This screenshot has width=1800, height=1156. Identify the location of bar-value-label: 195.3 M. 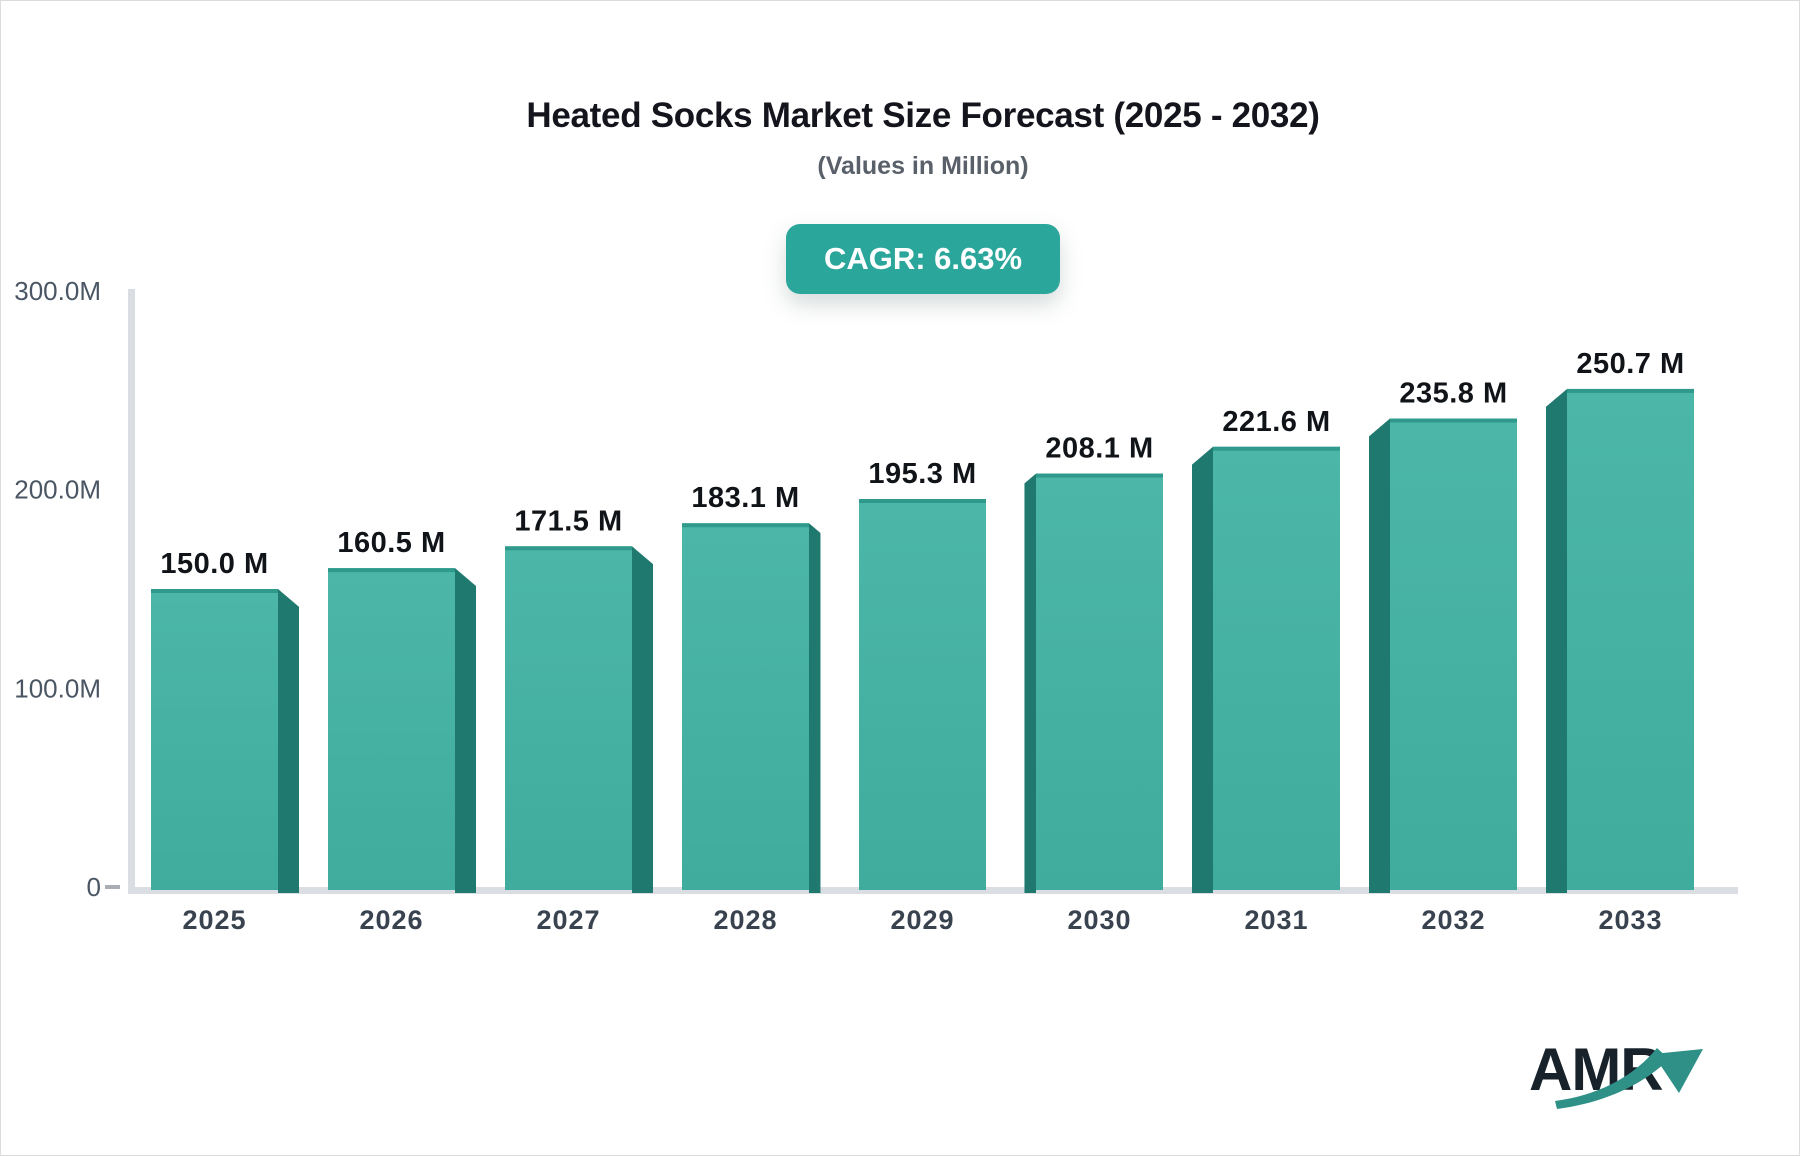
(922, 474).